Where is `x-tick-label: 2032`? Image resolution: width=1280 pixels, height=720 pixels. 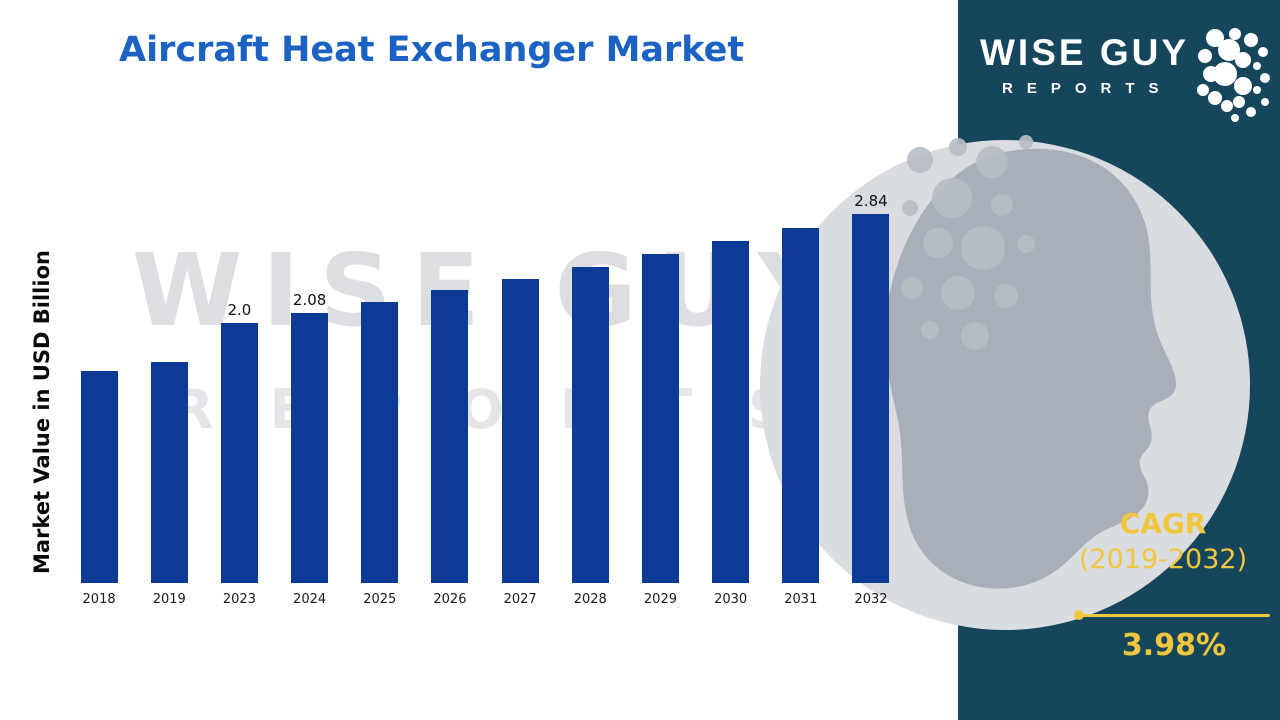
x-tick-label: 2032 is located at coordinates (871, 599).